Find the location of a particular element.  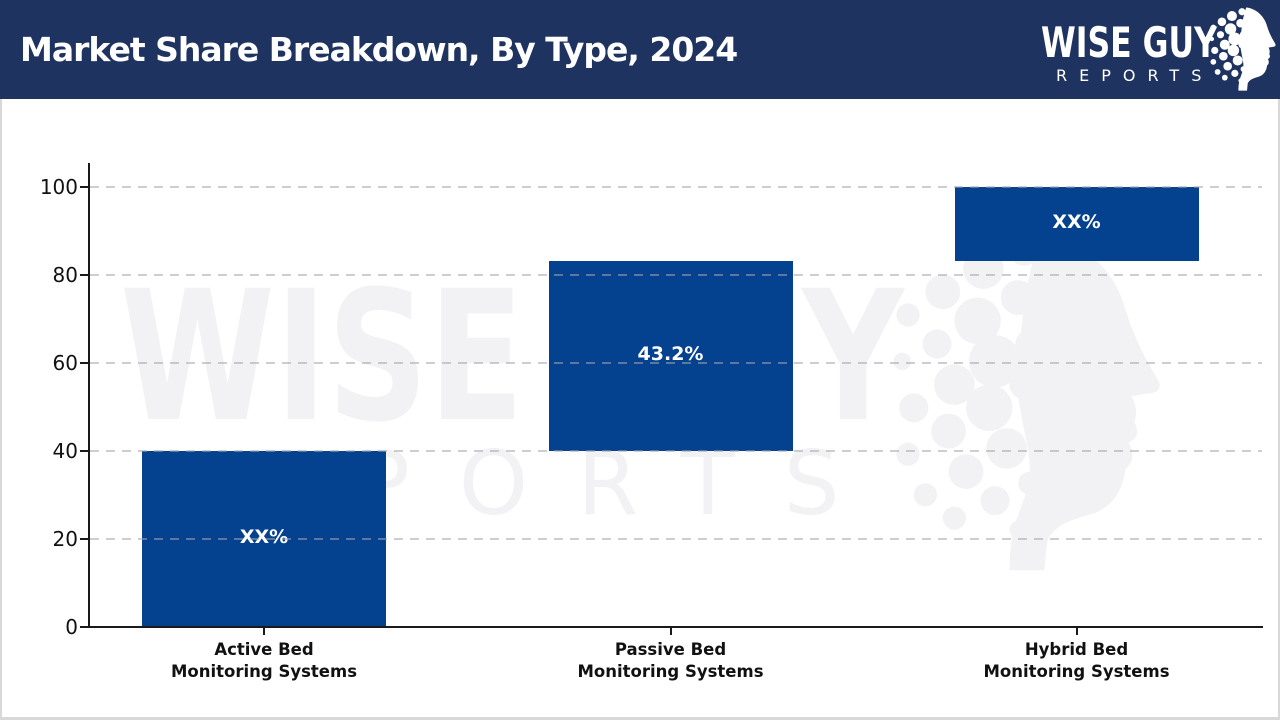

y-tick-label: 20 is located at coordinates (65, 539).